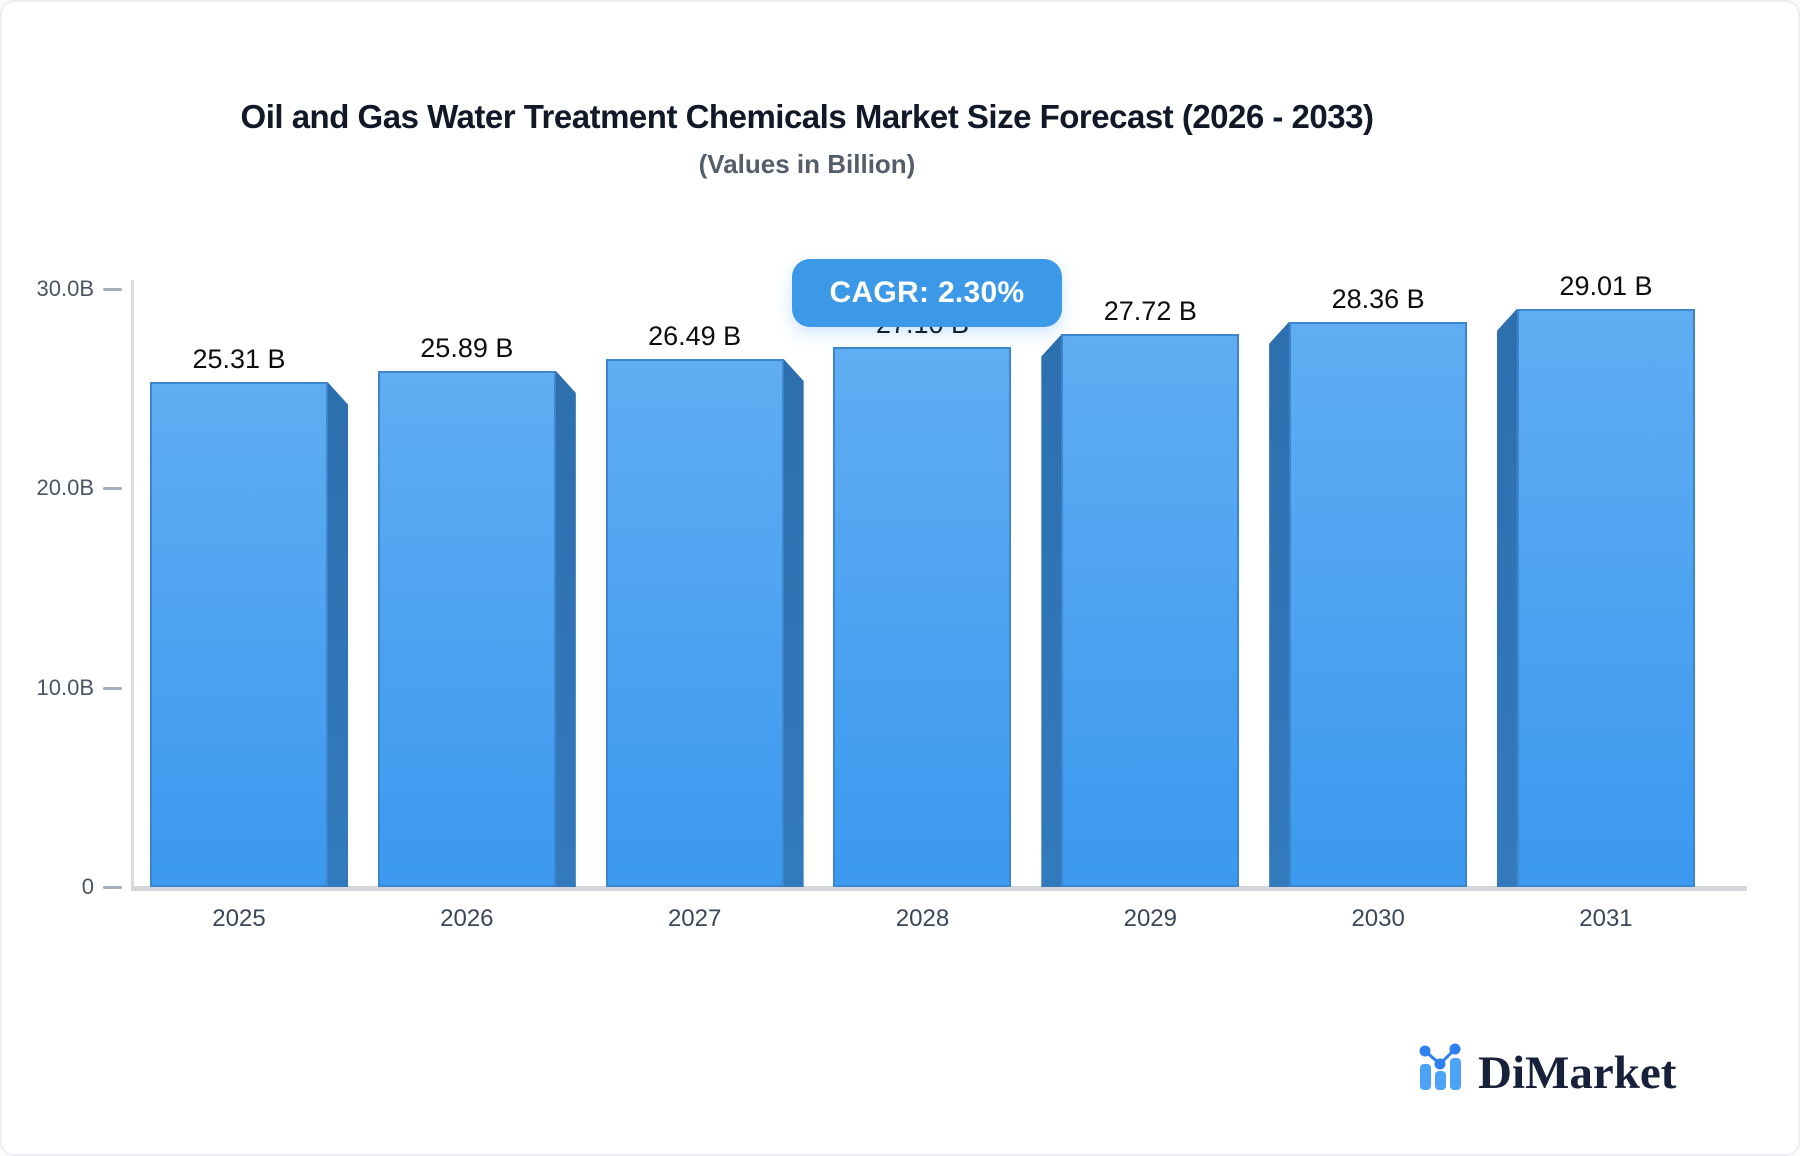 Image resolution: width=1800 pixels, height=1156 pixels. What do you see at coordinates (239, 359) in the screenshot?
I see `bar-value-label: 25.31 B` at bounding box center [239, 359].